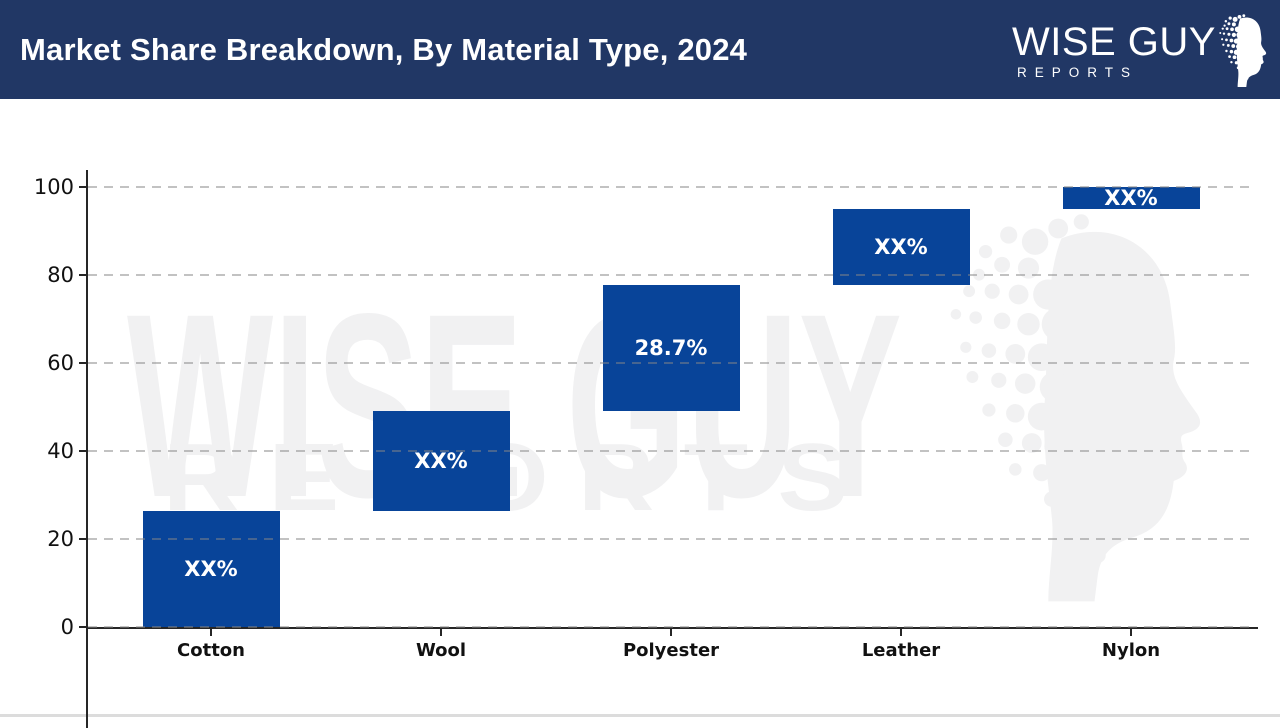 This screenshot has width=1280, height=728. Describe the element at coordinates (87, 449) in the screenshot. I see `y-axis-line` at that location.